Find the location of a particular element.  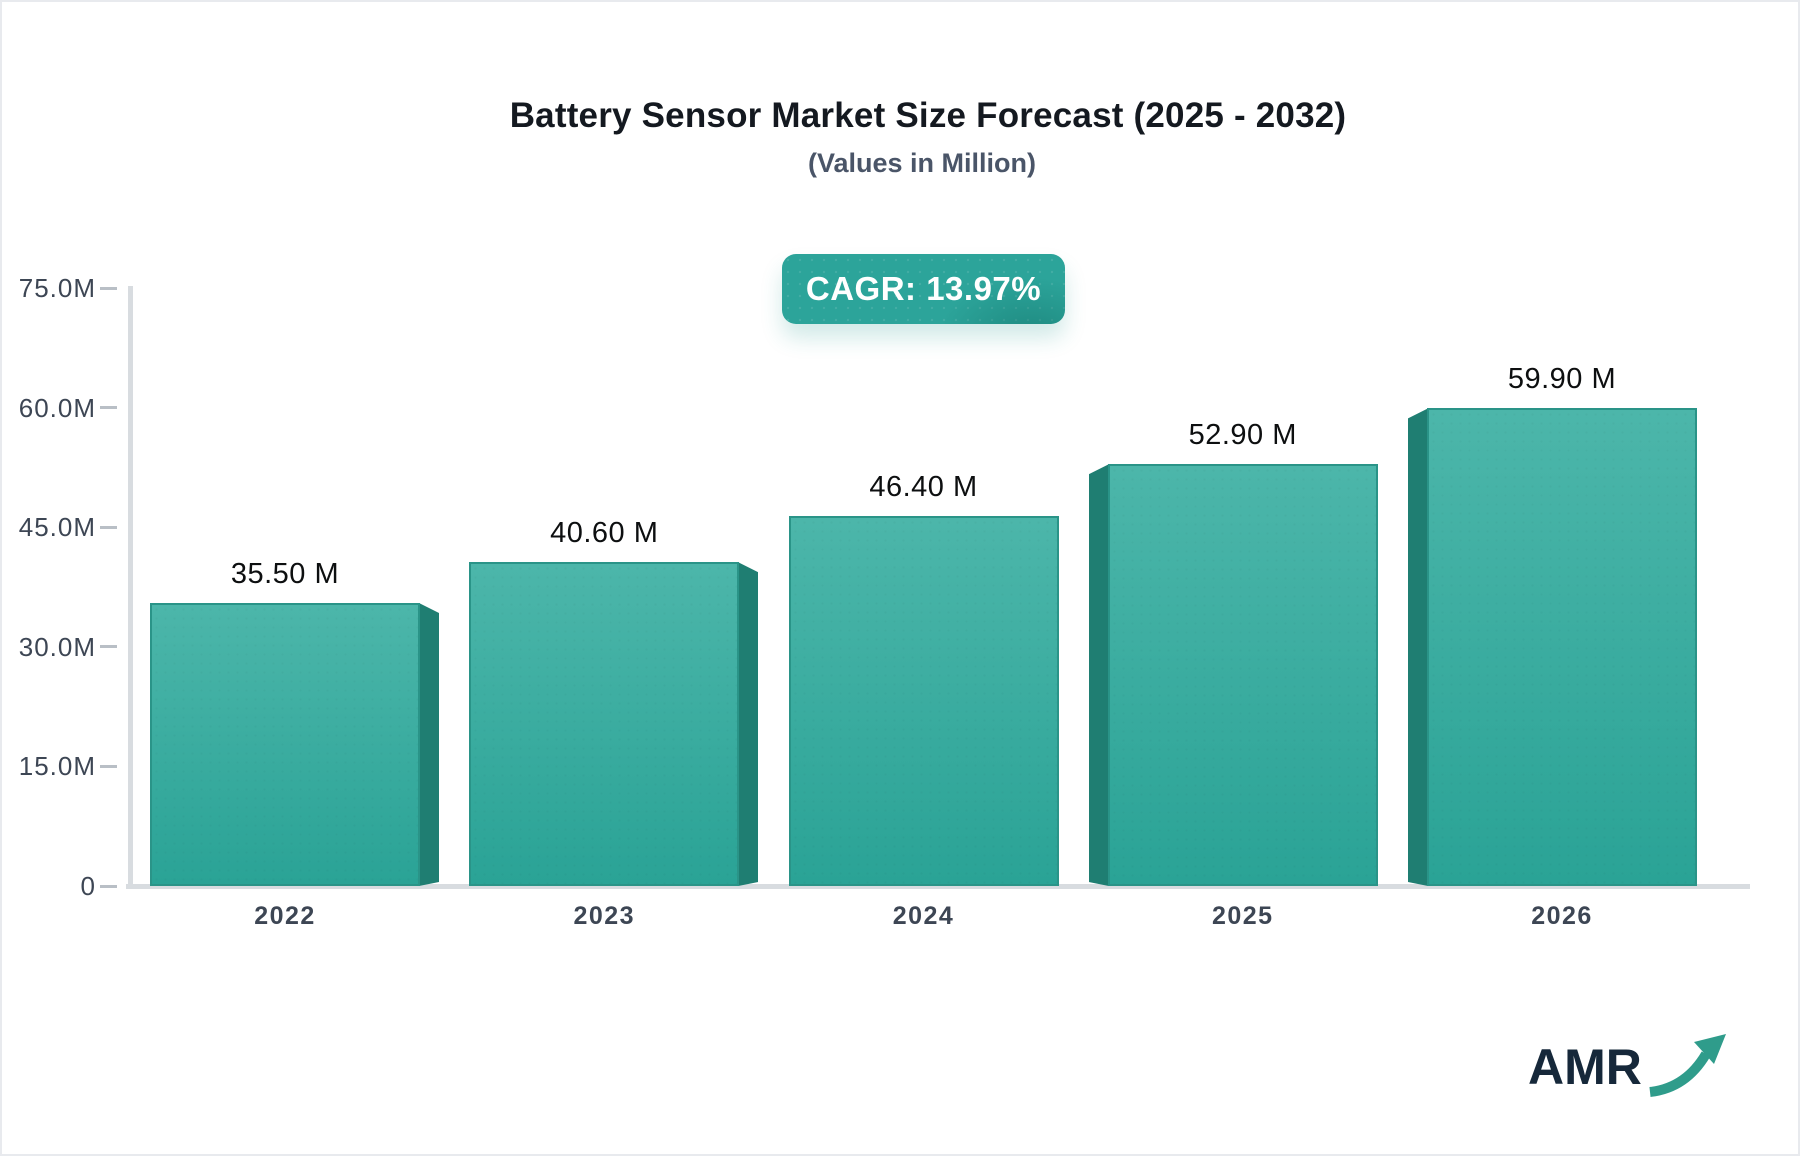

y-tick-label: 45.0M is located at coordinates (57, 527).